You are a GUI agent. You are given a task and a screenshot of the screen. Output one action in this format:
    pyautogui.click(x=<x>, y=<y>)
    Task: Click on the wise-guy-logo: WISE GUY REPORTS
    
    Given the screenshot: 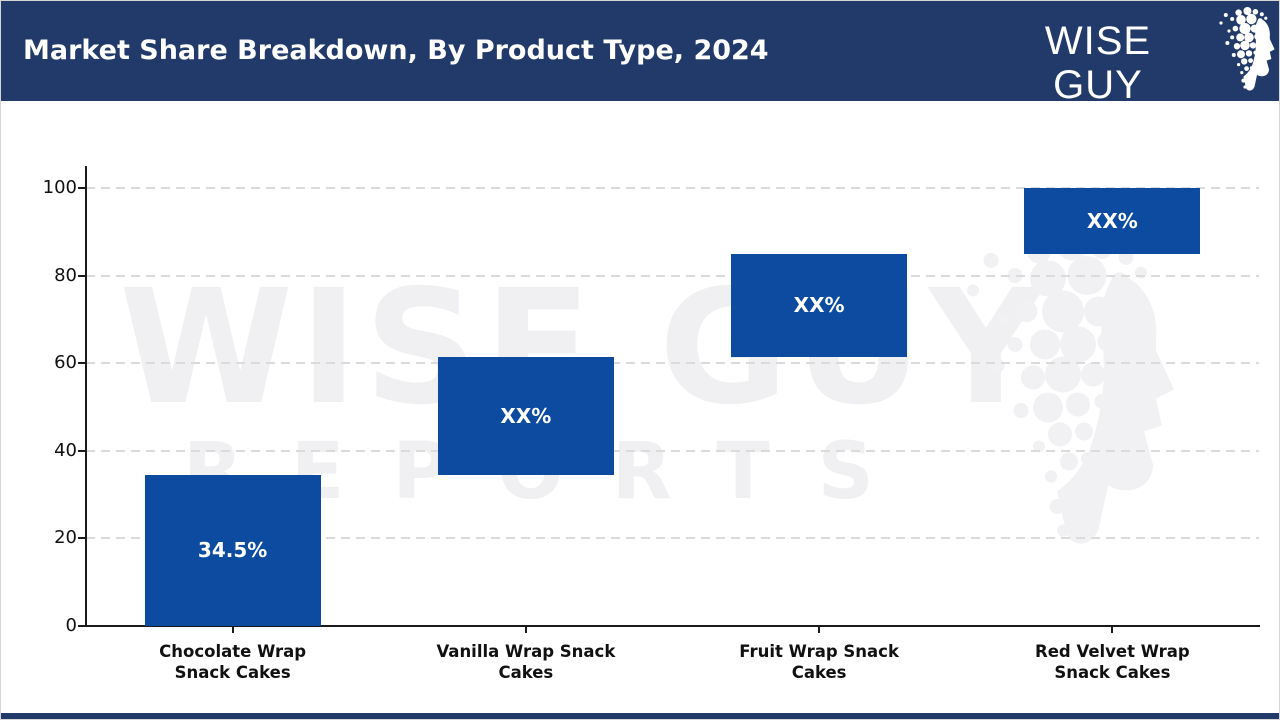 What is the action you would take?
    pyautogui.click(x=1098, y=72)
    